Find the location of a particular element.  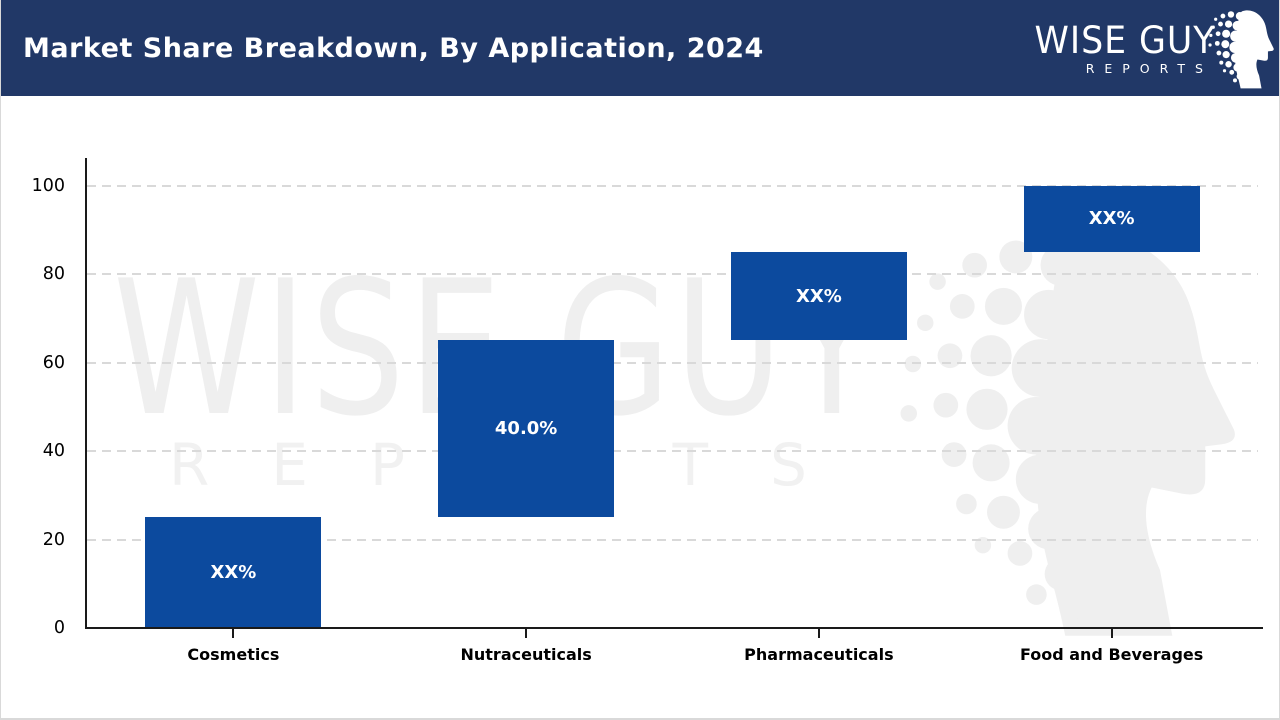

logo-text: WISE GUY REPORTS is located at coordinates (1119, 47).